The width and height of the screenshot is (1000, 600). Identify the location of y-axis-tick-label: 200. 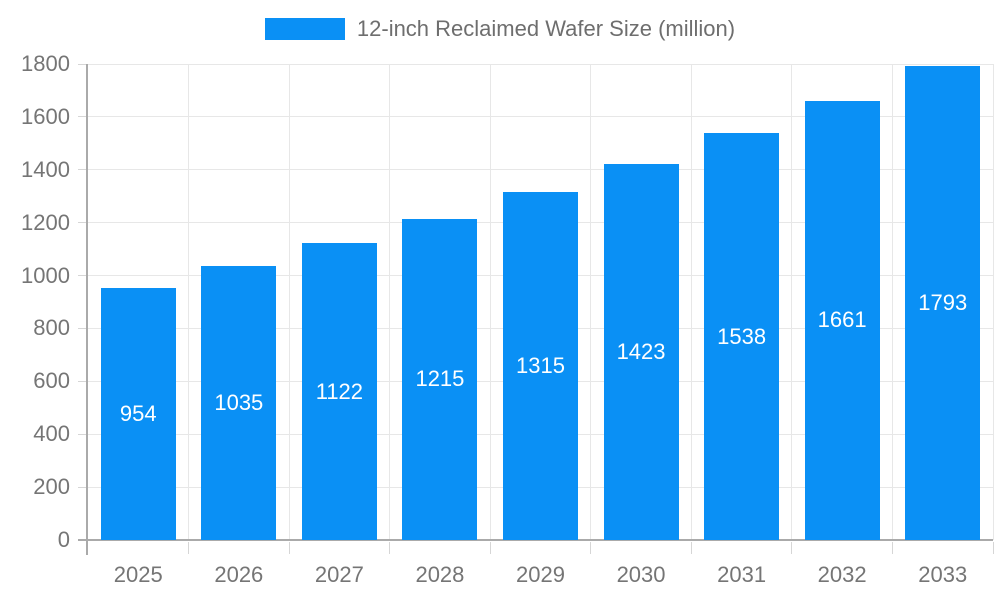
(51, 487).